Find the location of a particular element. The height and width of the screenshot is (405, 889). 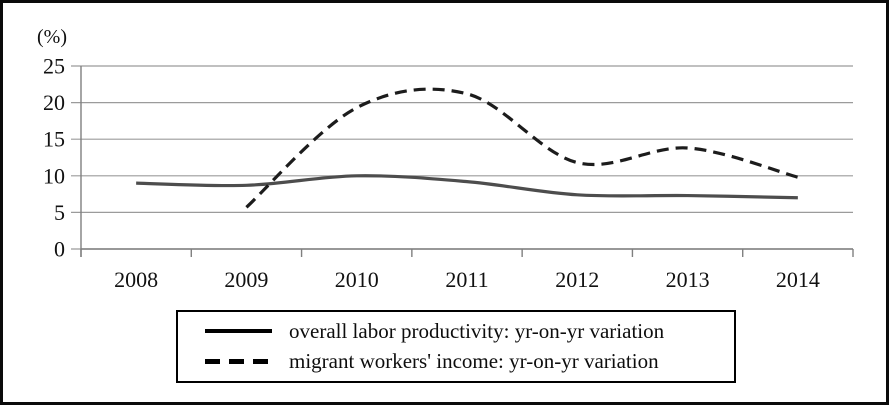

x-tick-label: 2010 is located at coordinates (357, 279).